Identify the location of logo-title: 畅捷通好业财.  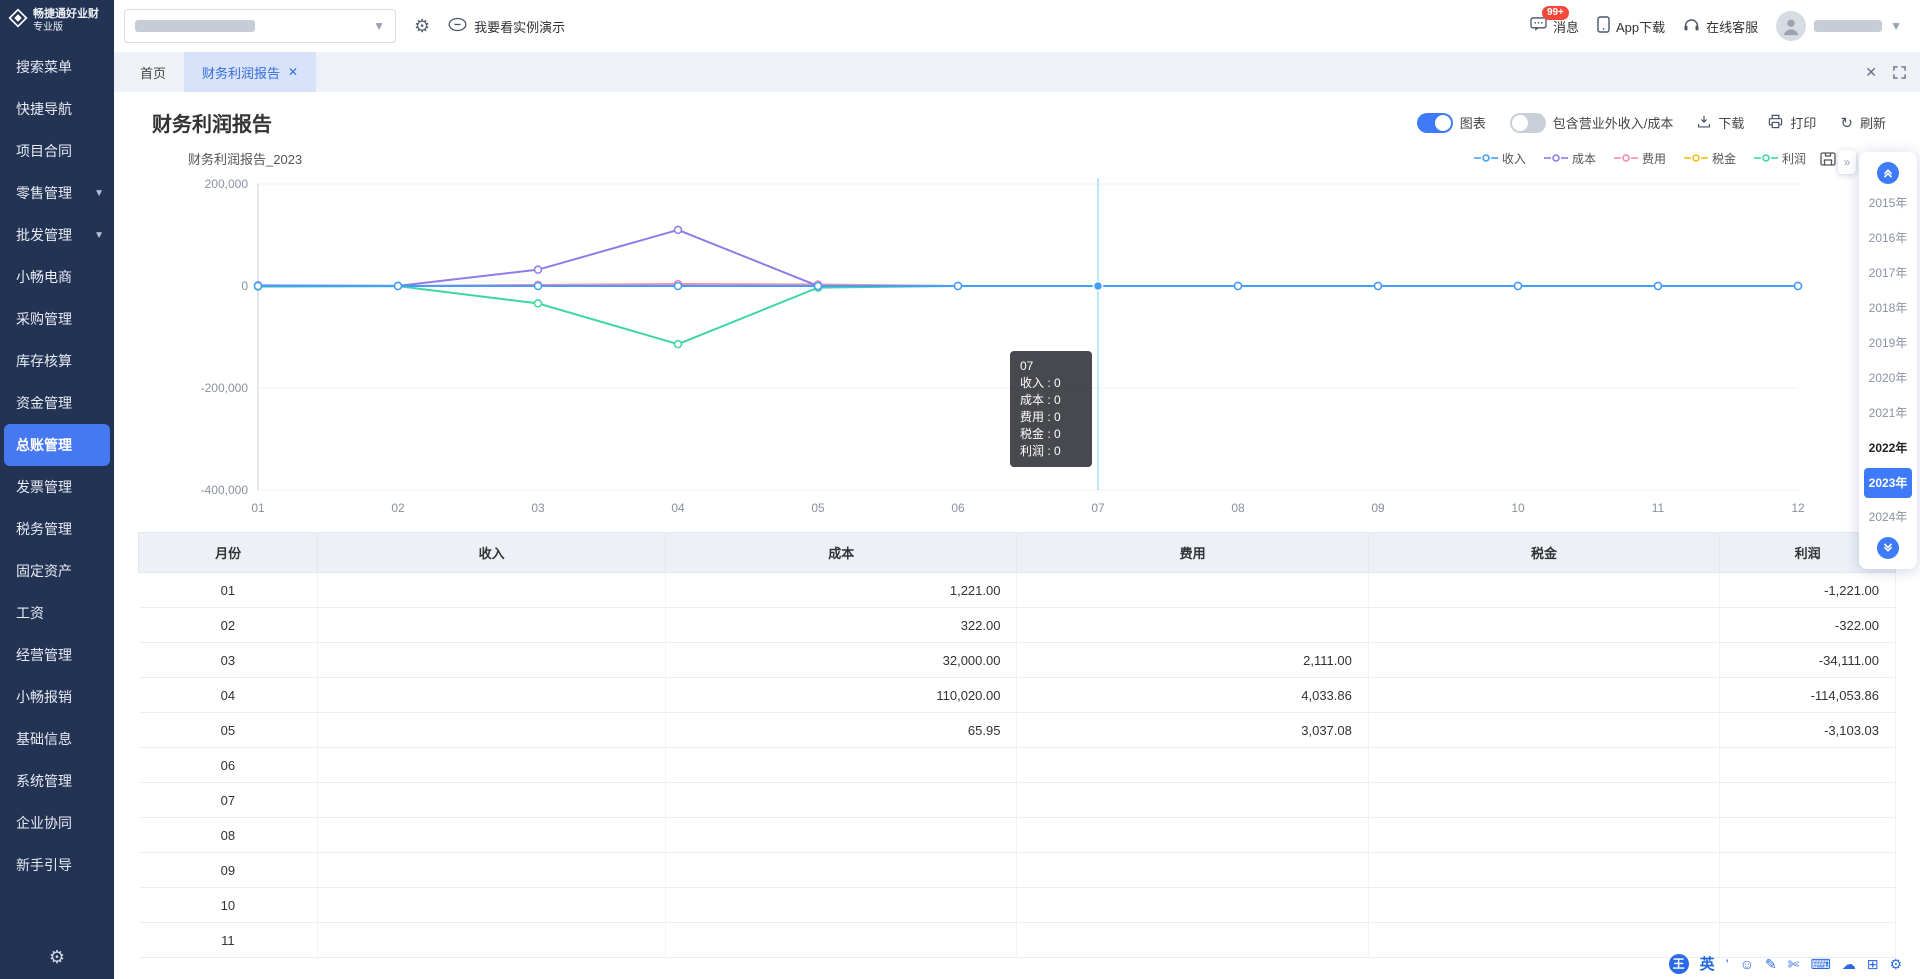
(66, 14).